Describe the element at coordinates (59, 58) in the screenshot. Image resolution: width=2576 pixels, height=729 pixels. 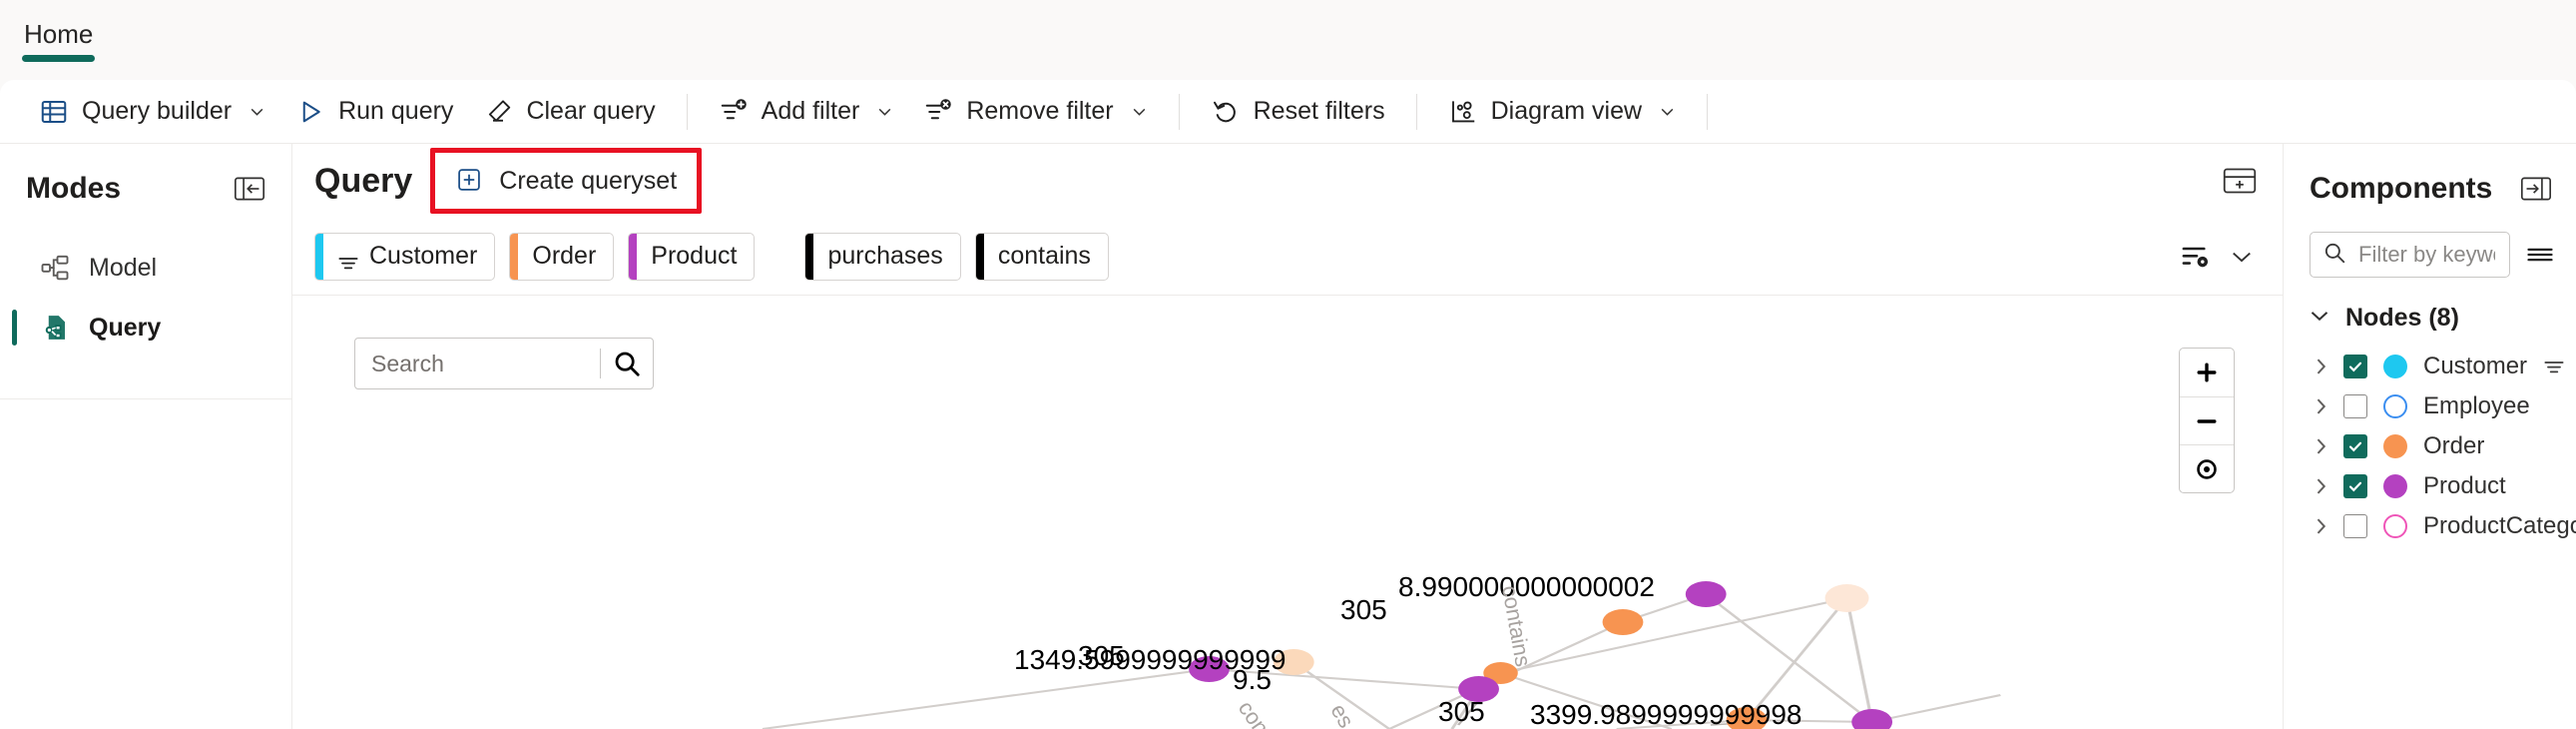
I see `tab-active-underline` at that location.